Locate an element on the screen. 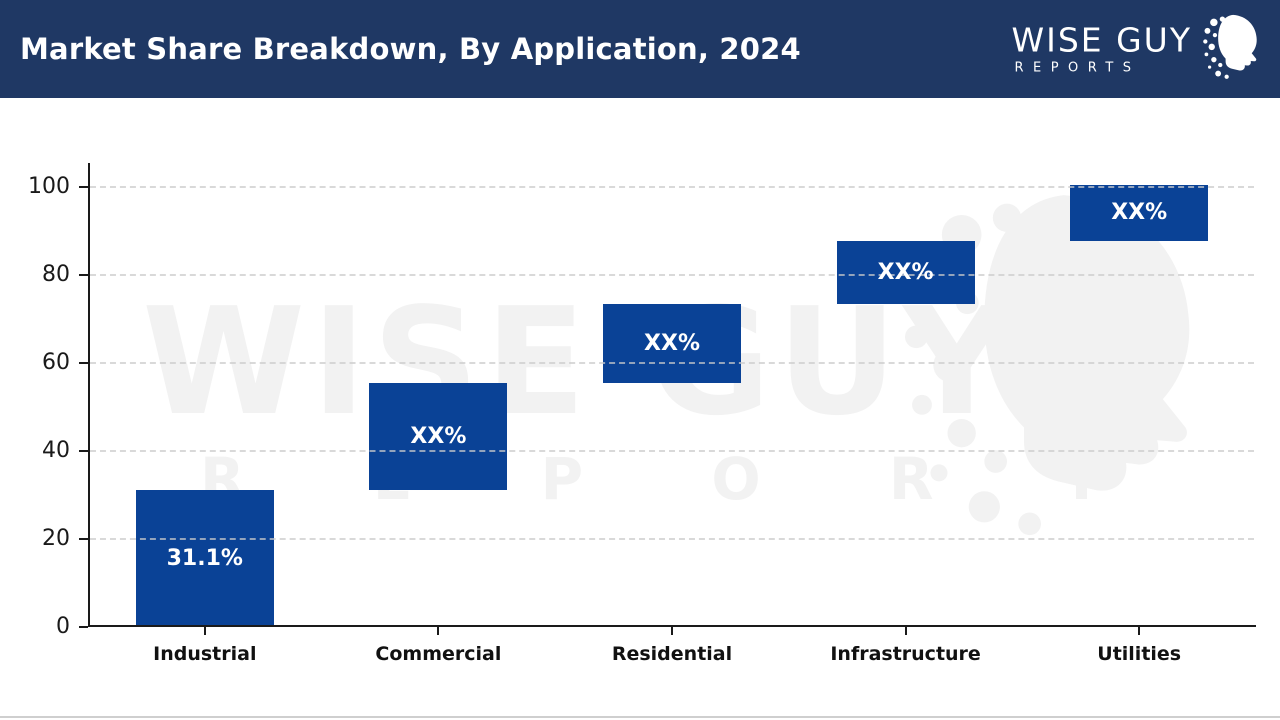 Image resolution: width=1280 pixels, height=720 pixels. x-category-label-industrial: Industrial is located at coordinates (205, 654).